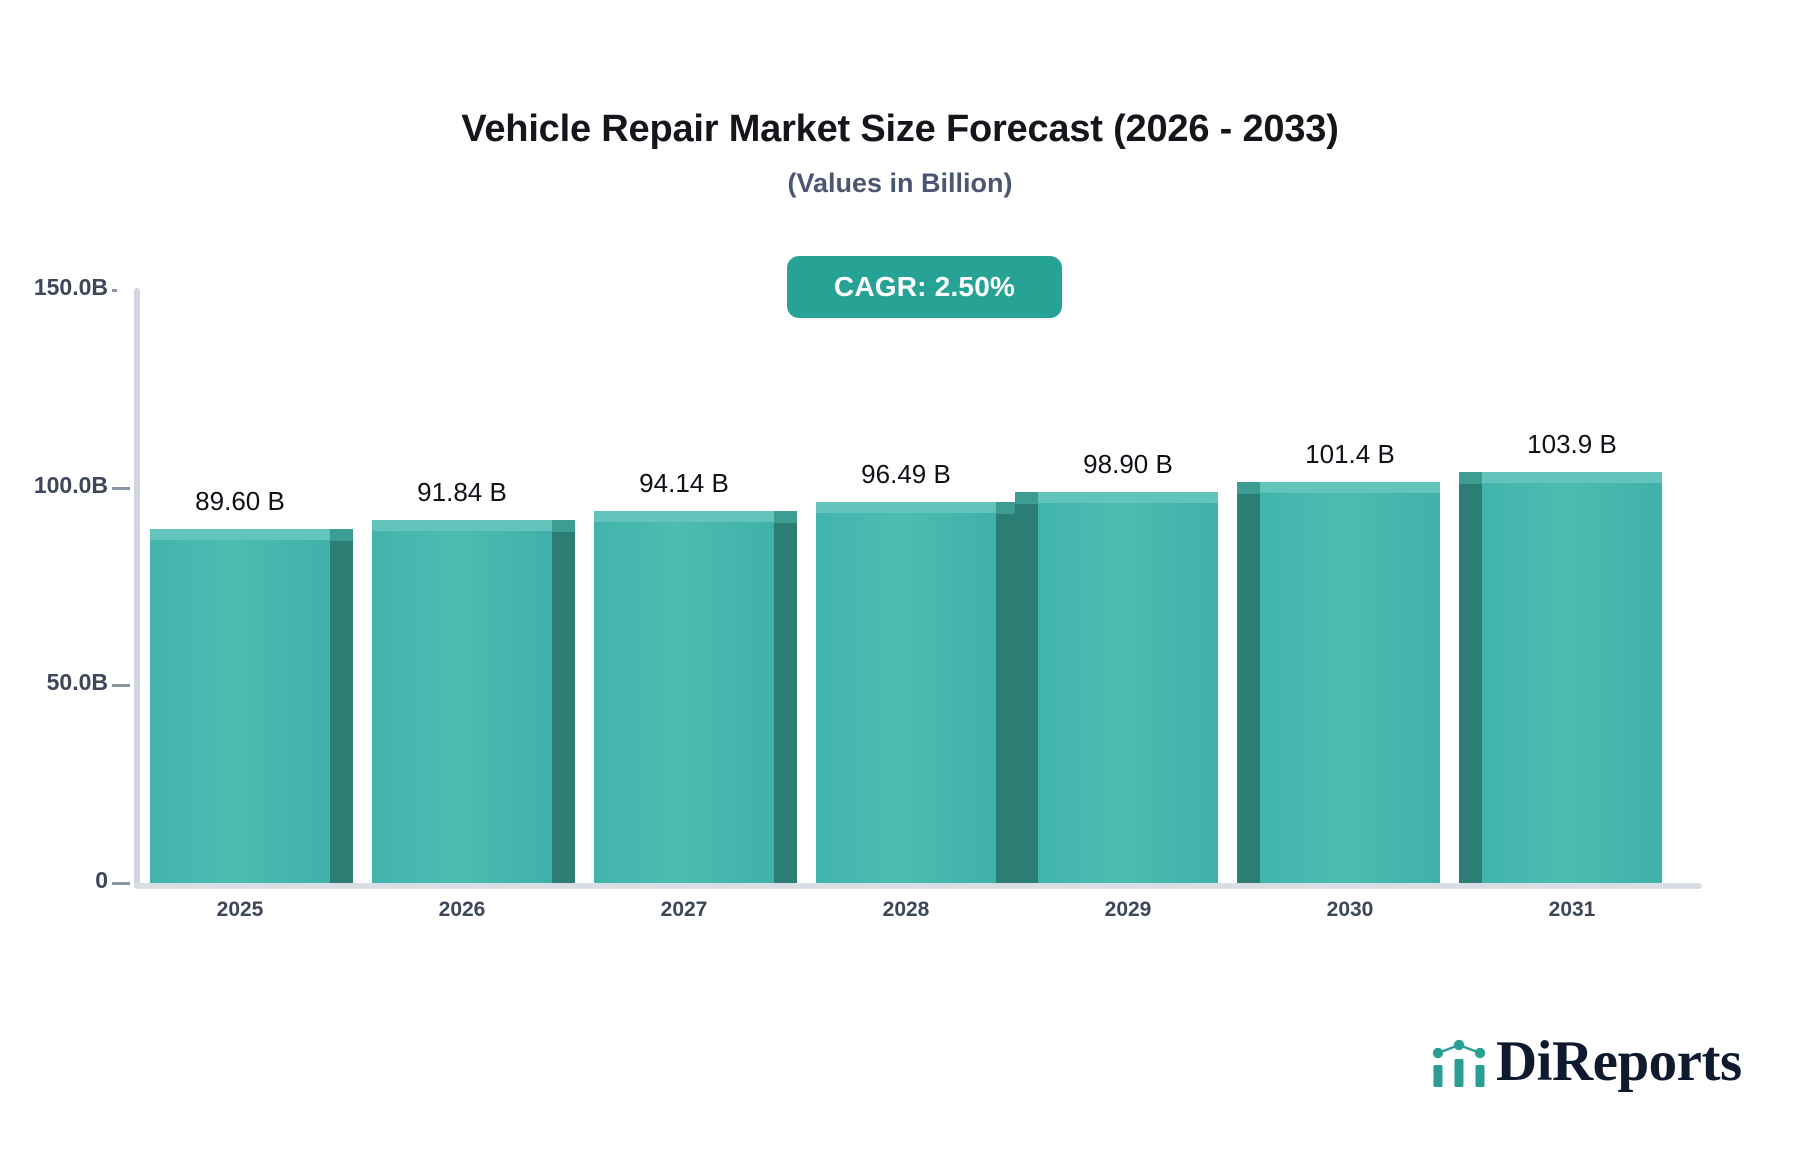  What do you see at coordinates (918, 886) in the screenshot?
I see `x-axis-line` at bounding box center [918, 886].